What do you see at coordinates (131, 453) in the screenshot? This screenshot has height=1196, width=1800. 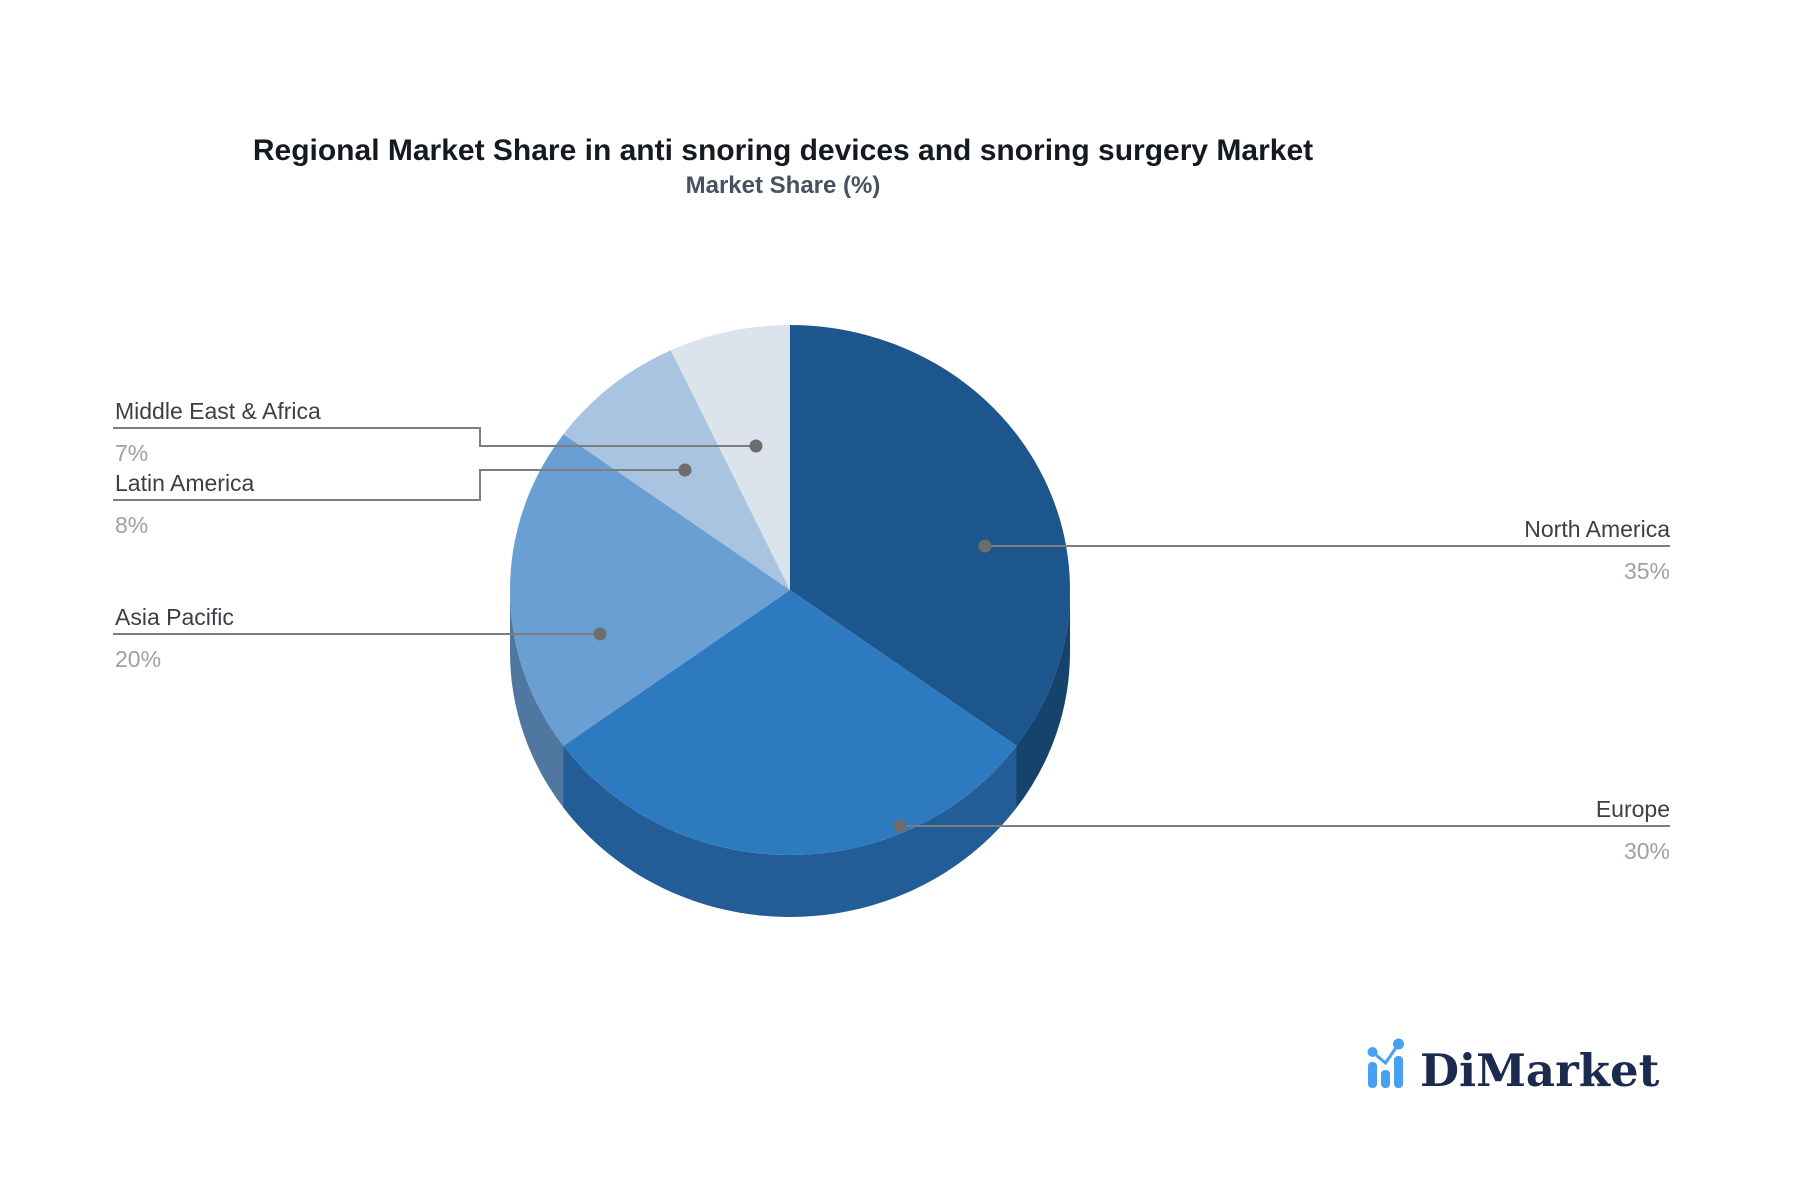 I see `slice-value-middle-east-africa: 7%` at bounding box center [131, 453].